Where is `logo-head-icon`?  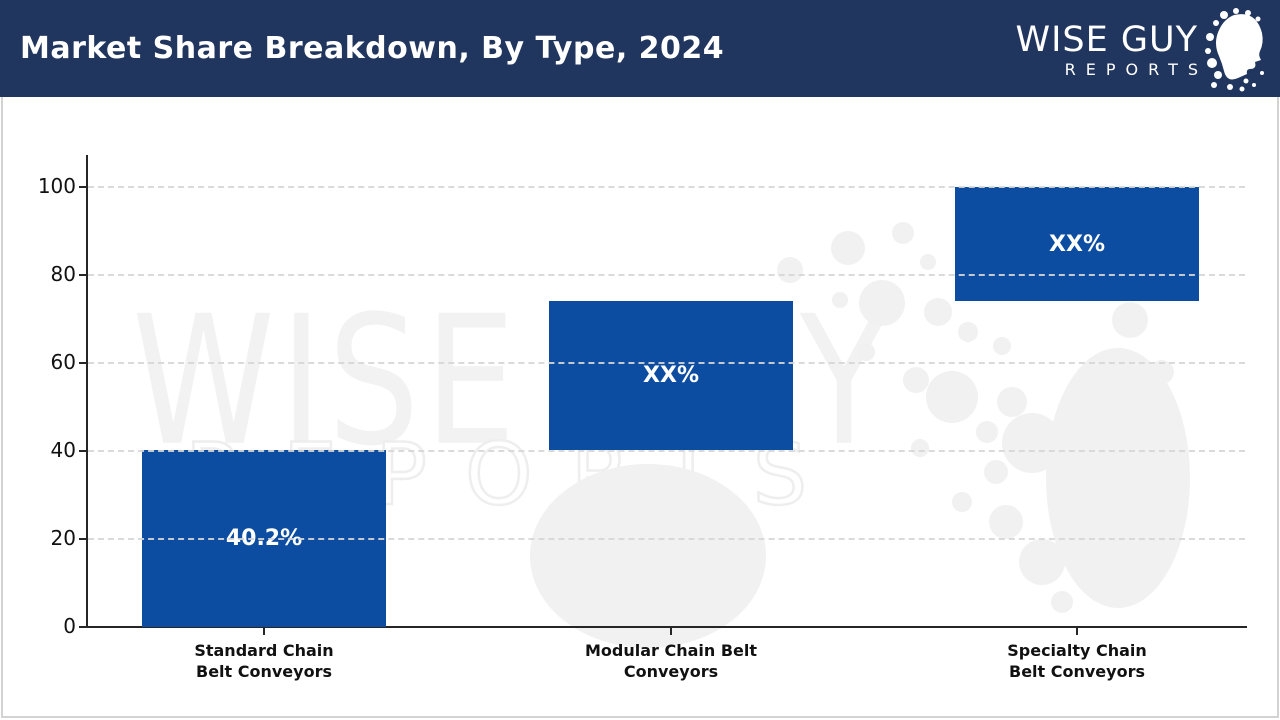 logo-head-icon is located at coordinates (1234, 50).